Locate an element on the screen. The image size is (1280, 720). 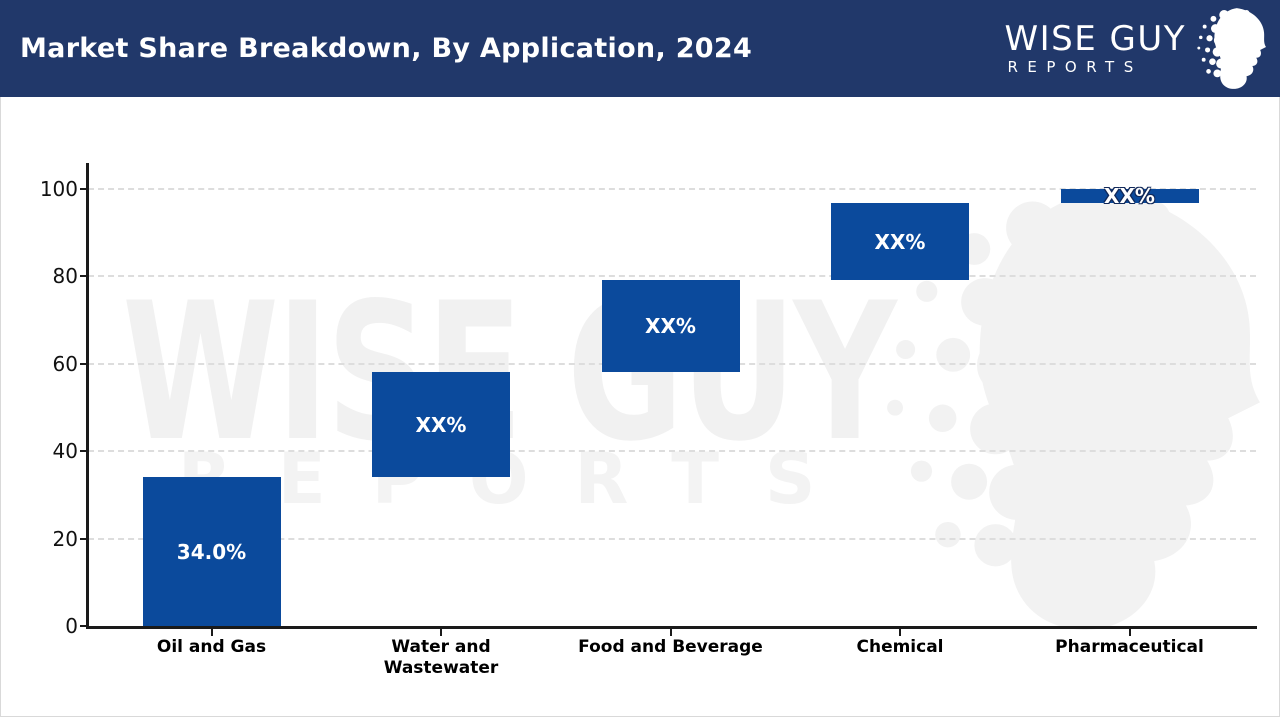
y-axis-tick-label: 0 is located at coordinates (71, 626).